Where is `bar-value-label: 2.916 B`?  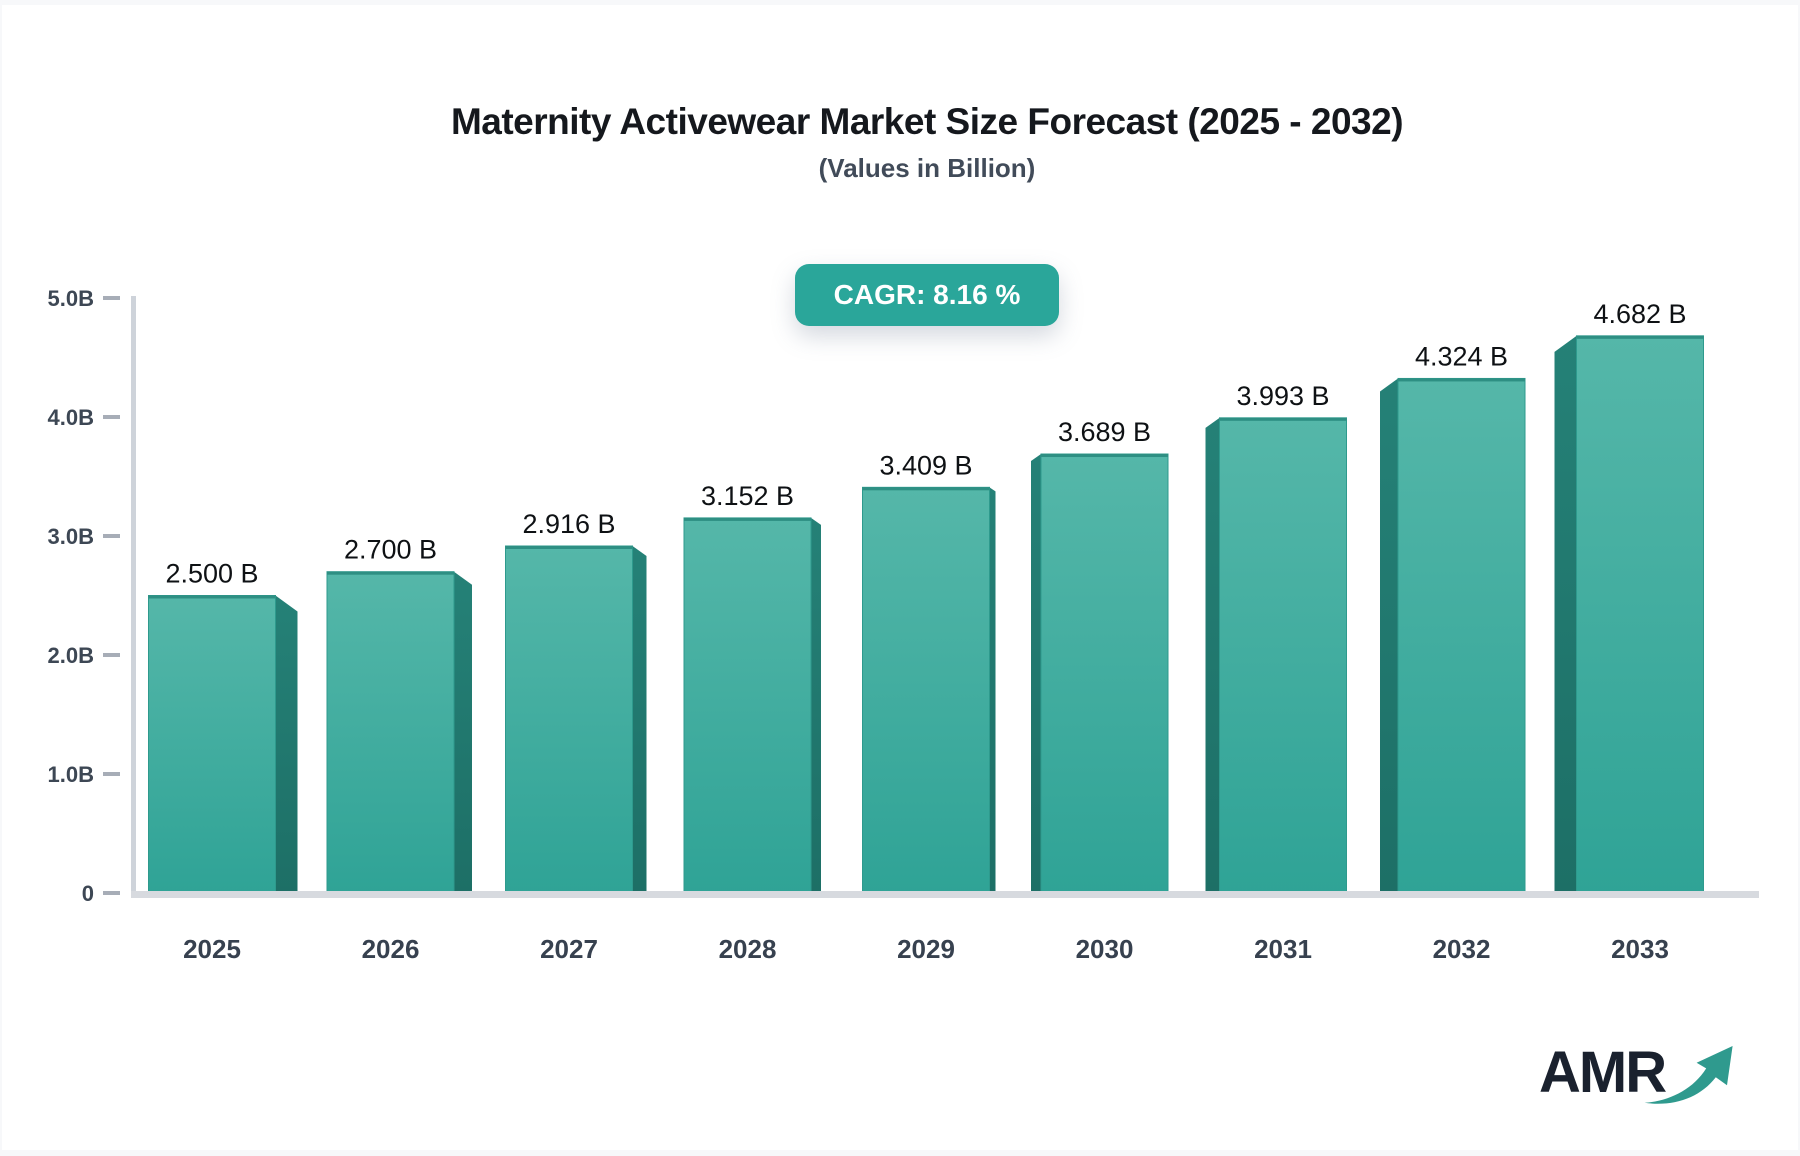
bar-value-label: 2.916 B is located at coordinates (568, 524).